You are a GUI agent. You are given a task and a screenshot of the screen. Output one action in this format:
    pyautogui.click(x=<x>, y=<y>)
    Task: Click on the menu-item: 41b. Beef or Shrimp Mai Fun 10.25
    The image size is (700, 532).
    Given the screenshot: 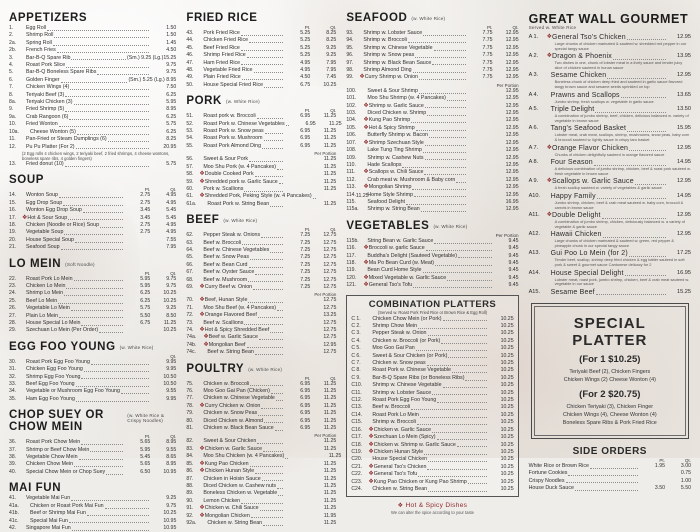 What is the action you would take?
    pyautogui.click(x=92, y=513)
    